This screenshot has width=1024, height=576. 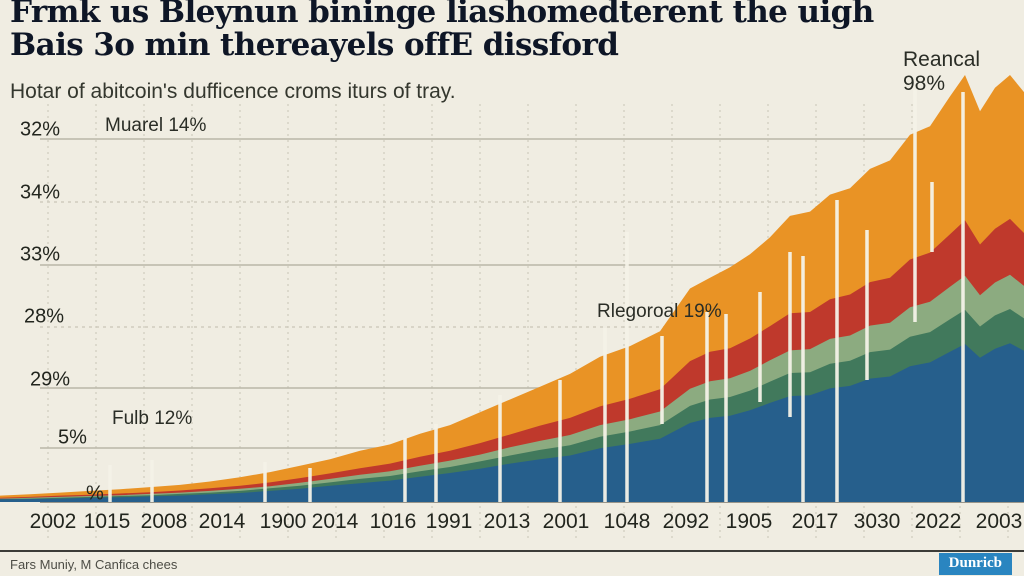 I want to click on title-line-2: Bais 3o min thereayels offE dissford, so click(x=314, y=45).